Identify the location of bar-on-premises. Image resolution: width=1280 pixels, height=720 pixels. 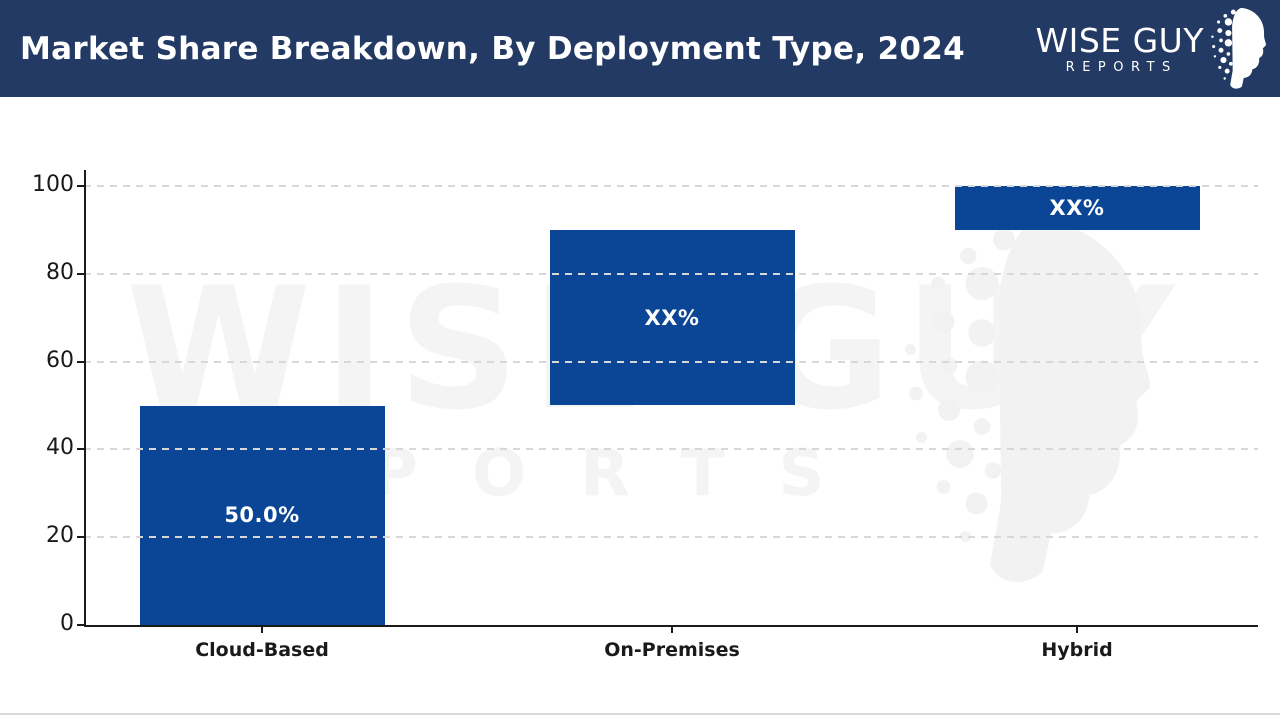
(672, 317).